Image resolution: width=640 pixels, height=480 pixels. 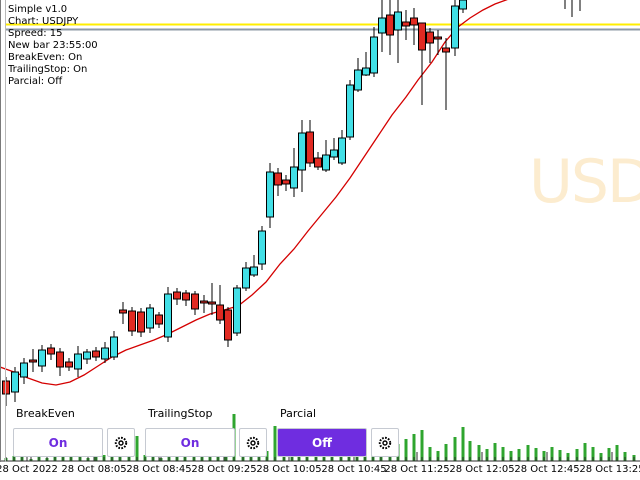 I want to click on trailingstop-control-group: TrailingStop On, so click(x=206, y=432).